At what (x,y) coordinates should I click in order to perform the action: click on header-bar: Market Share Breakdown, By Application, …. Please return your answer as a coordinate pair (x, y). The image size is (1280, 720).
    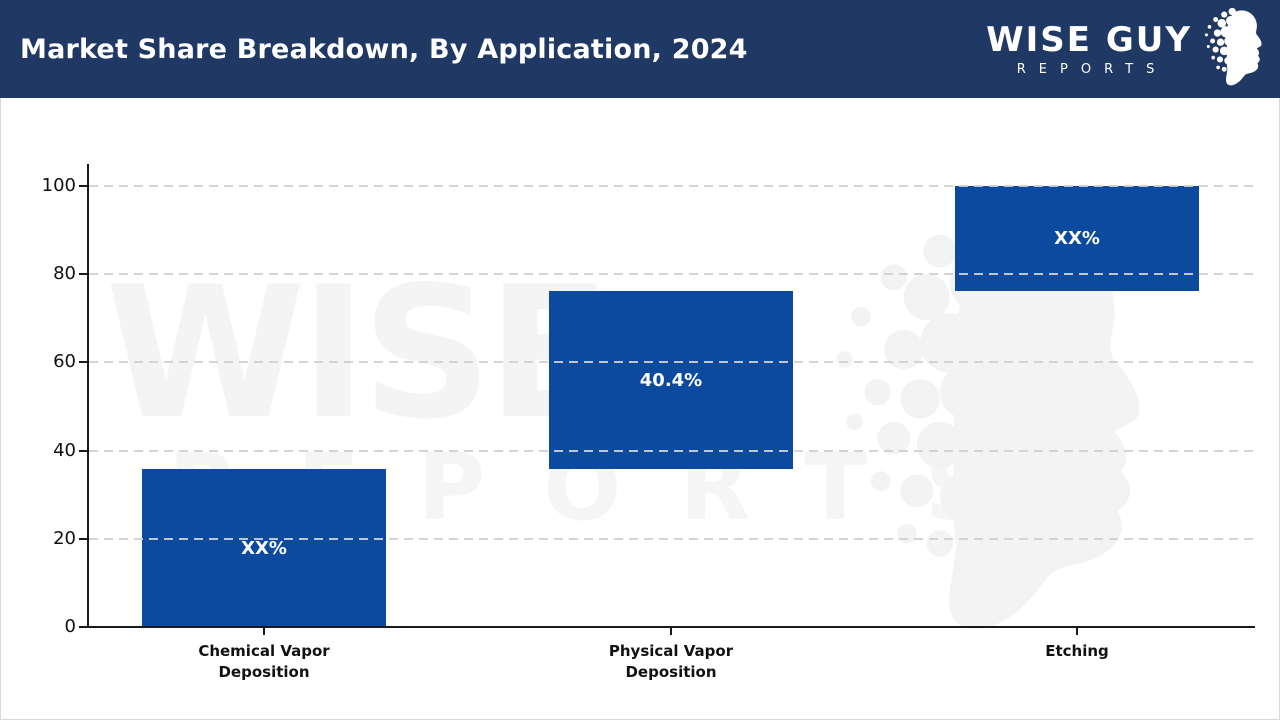
    Looking at the image, I should click on (640, 49).